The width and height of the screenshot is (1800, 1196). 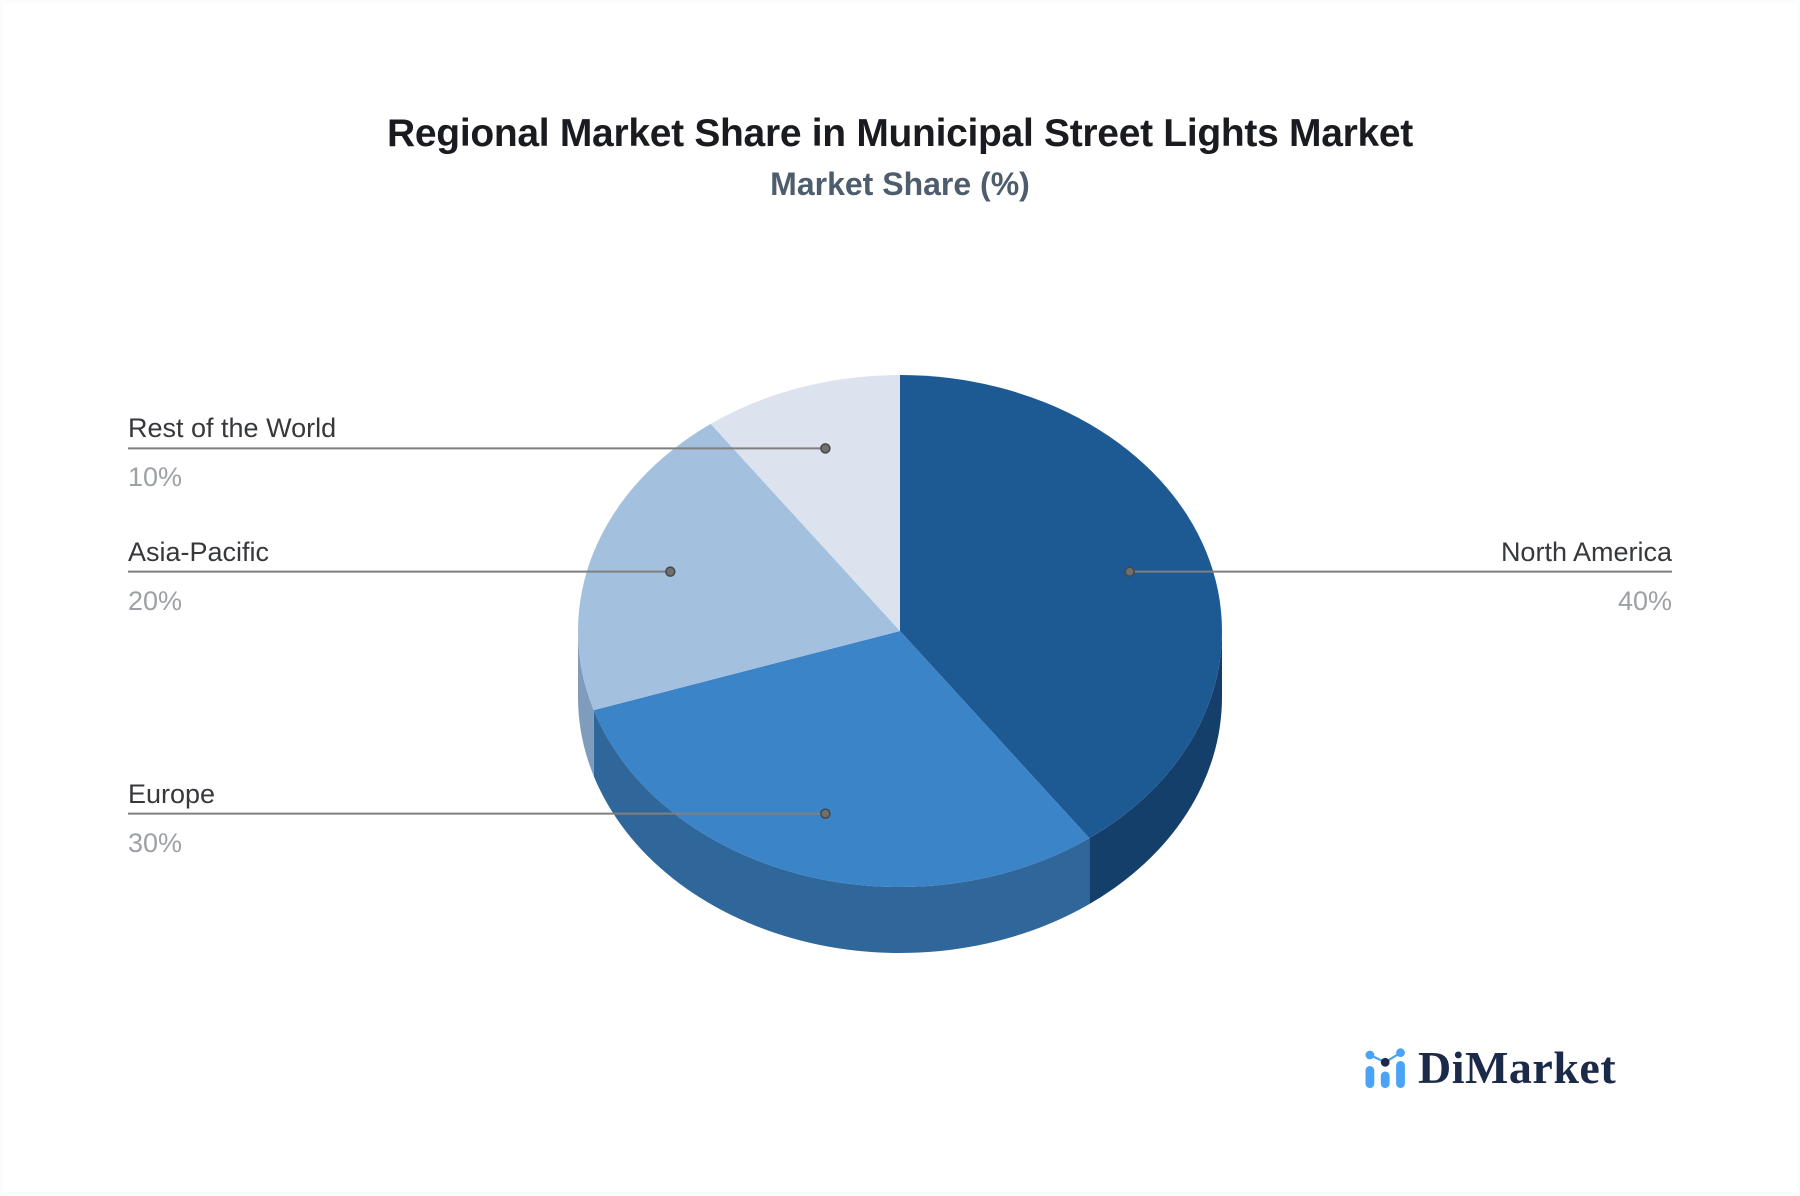 What do you see at coordinates (1586, 576) in the screenshot?
I see `slice-callout-north-america: North America 40%` at bounding box center [1586, 576].